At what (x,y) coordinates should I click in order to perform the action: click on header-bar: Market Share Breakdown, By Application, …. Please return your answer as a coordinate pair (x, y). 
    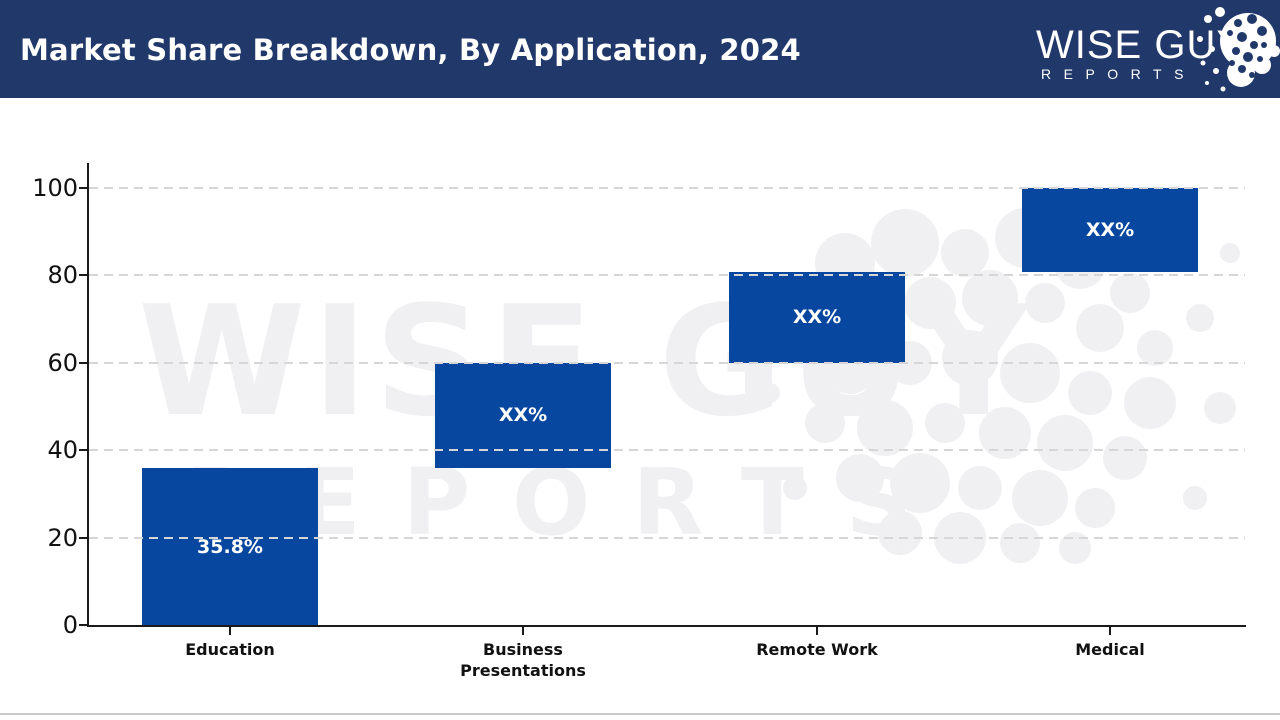
    Looking at the image, I should click on (640, 49).